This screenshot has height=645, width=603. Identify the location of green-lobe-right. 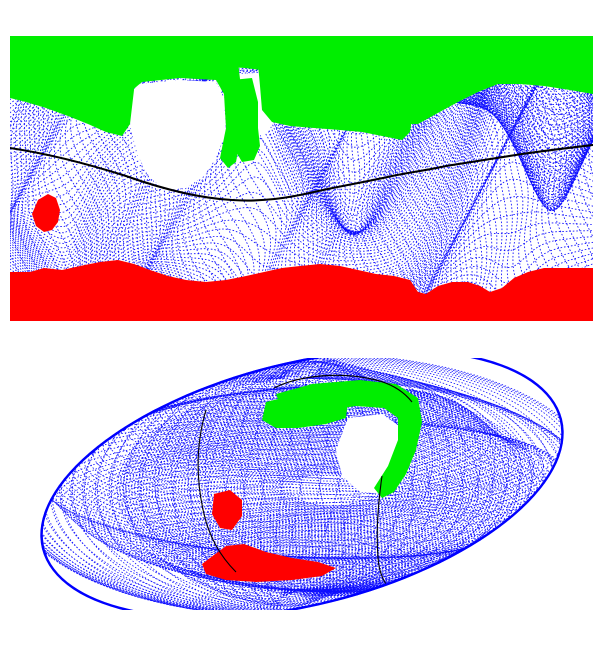
(500, 93).